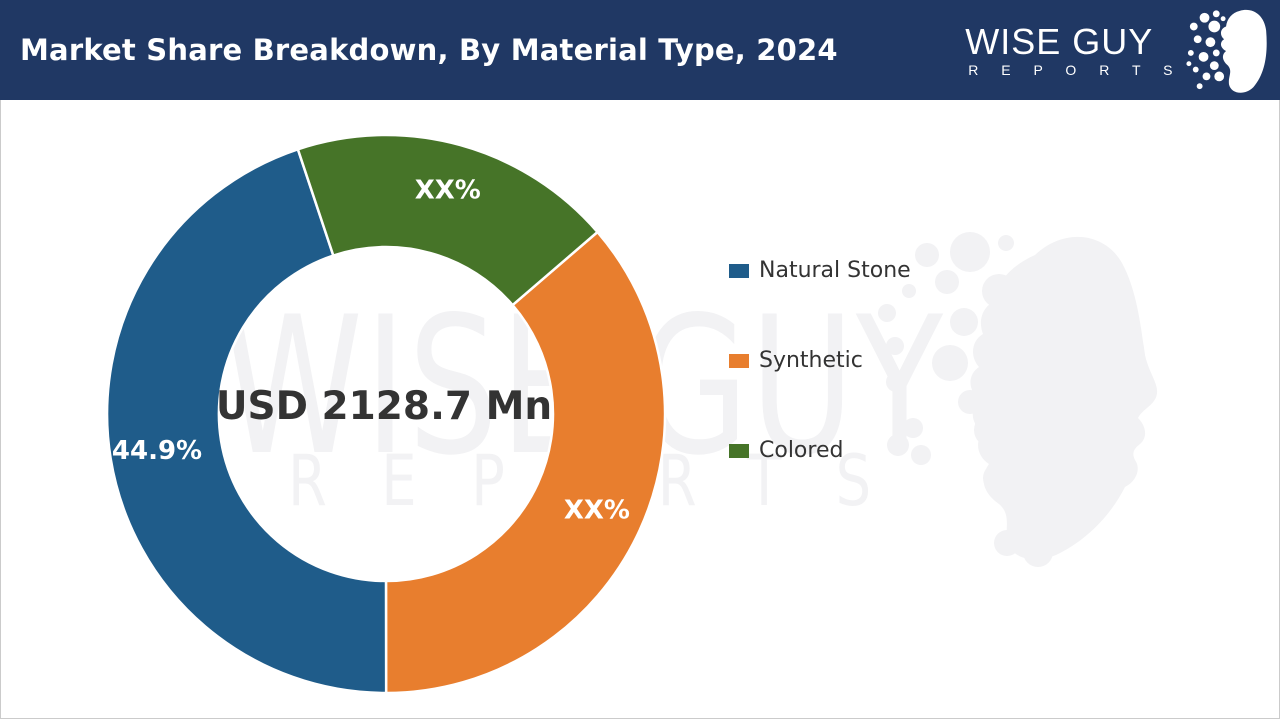  I want to click on legend-swatch-natural-stone, so click(739, 271).